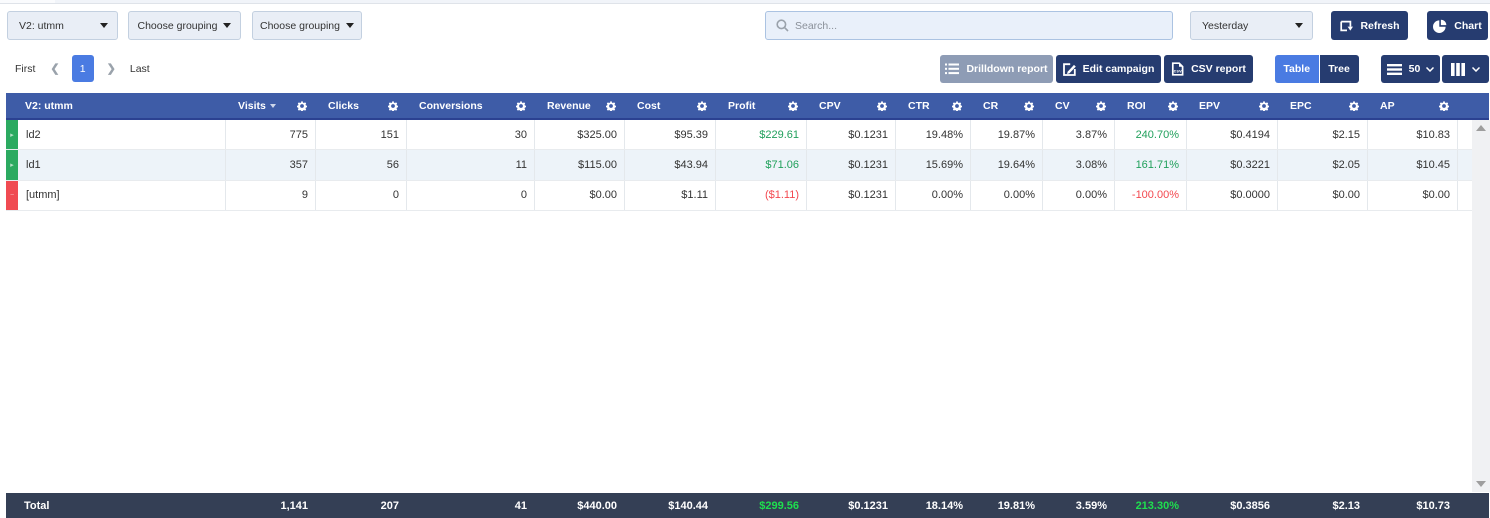 The width and height of the screenshot is (1490, 518). Describe the element at coordinates (1178, 70) in the screenshot. I see `svg-text: csv` at that location.